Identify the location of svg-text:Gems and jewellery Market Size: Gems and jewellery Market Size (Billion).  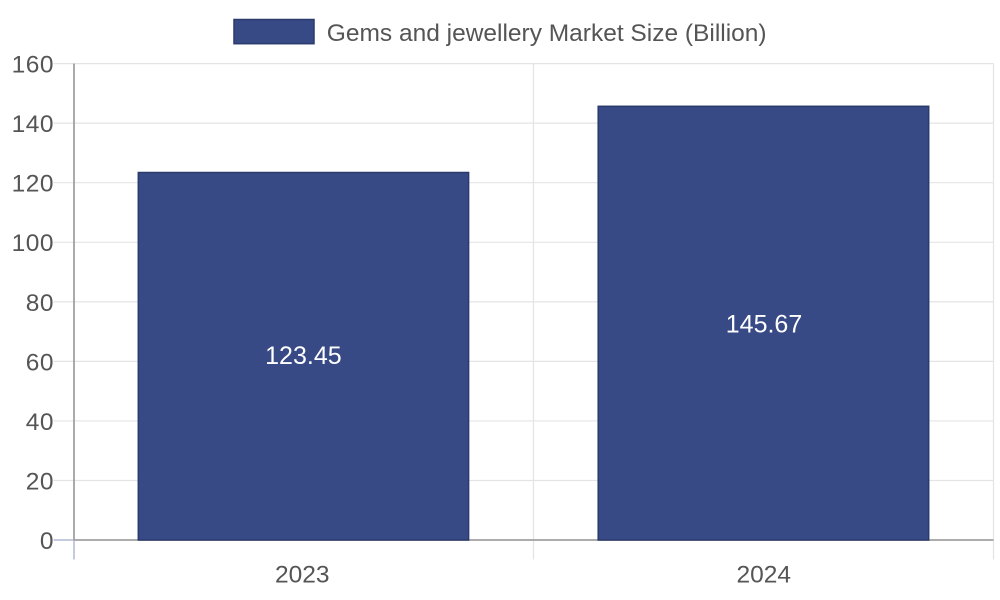
(547, 33).